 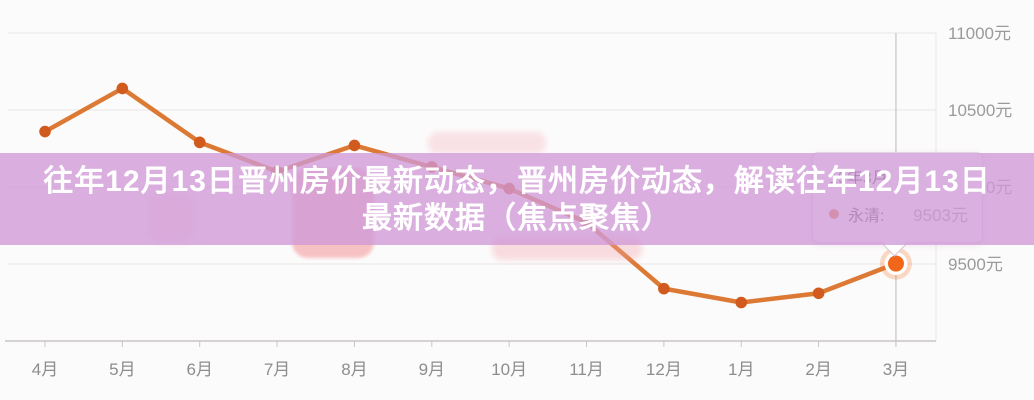 What do you see at coordinates (975, 264) in the screenshot?
I see `y-axis-label: 9500元` at bounding box center [975, 264].